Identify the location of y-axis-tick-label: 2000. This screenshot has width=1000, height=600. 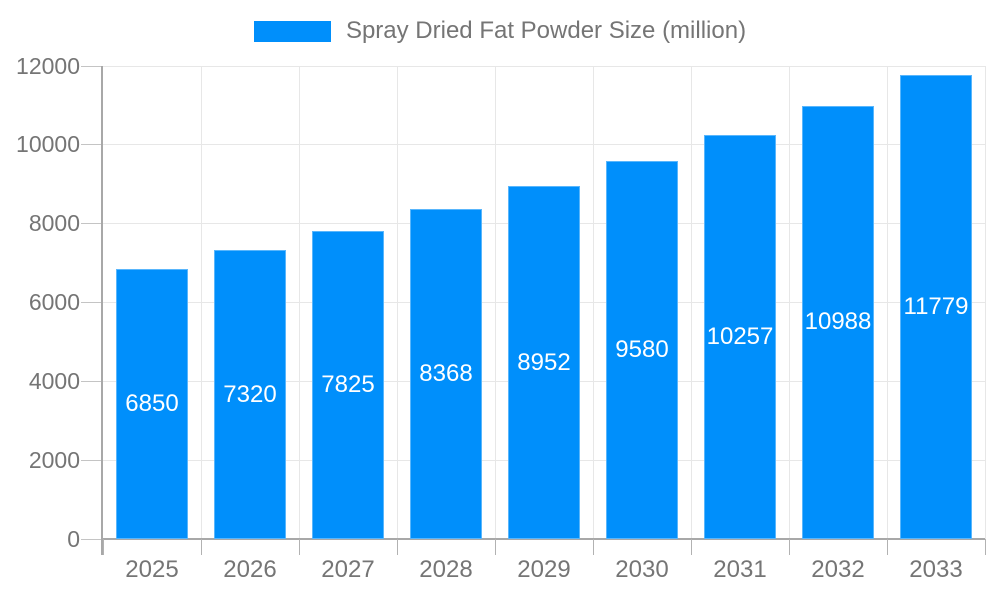
(54, 459).